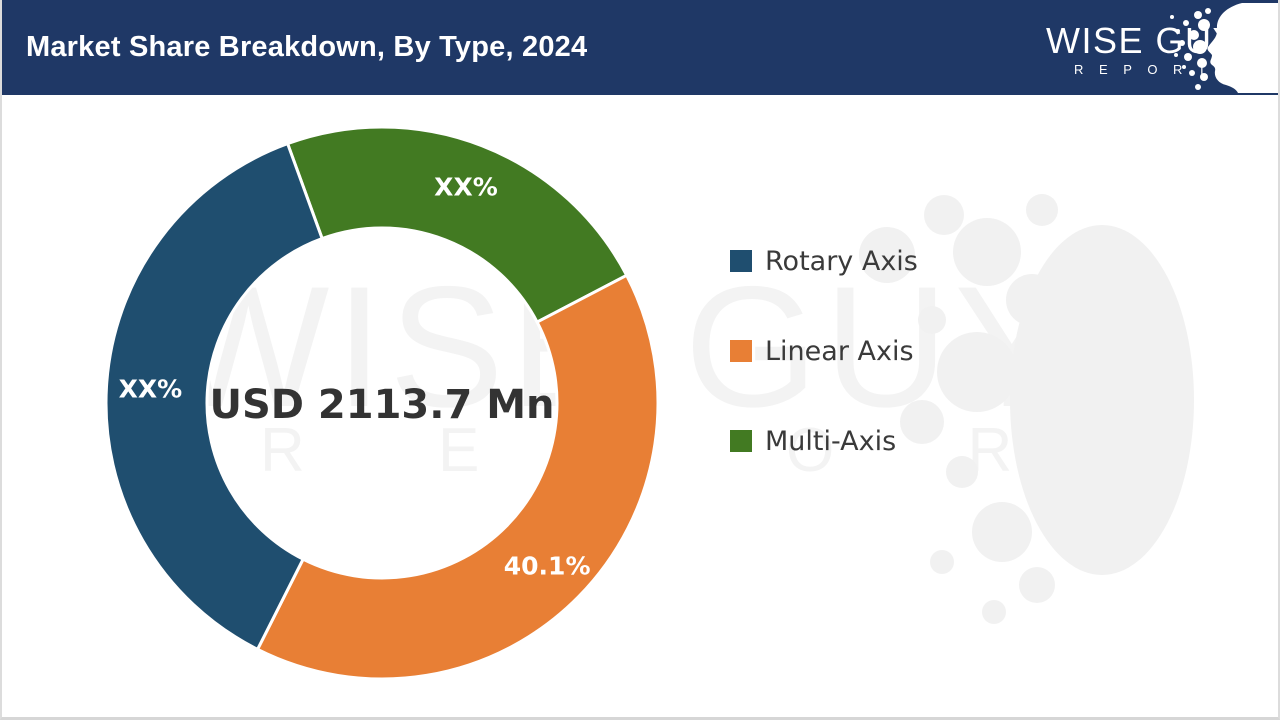 This screenshot has height=720, width=1280. What do you see at coordinates (841, 261) in the screenshot?
I see `legend-label-rotary-axis: Rotary Axis` at bounding box center [841, 261].